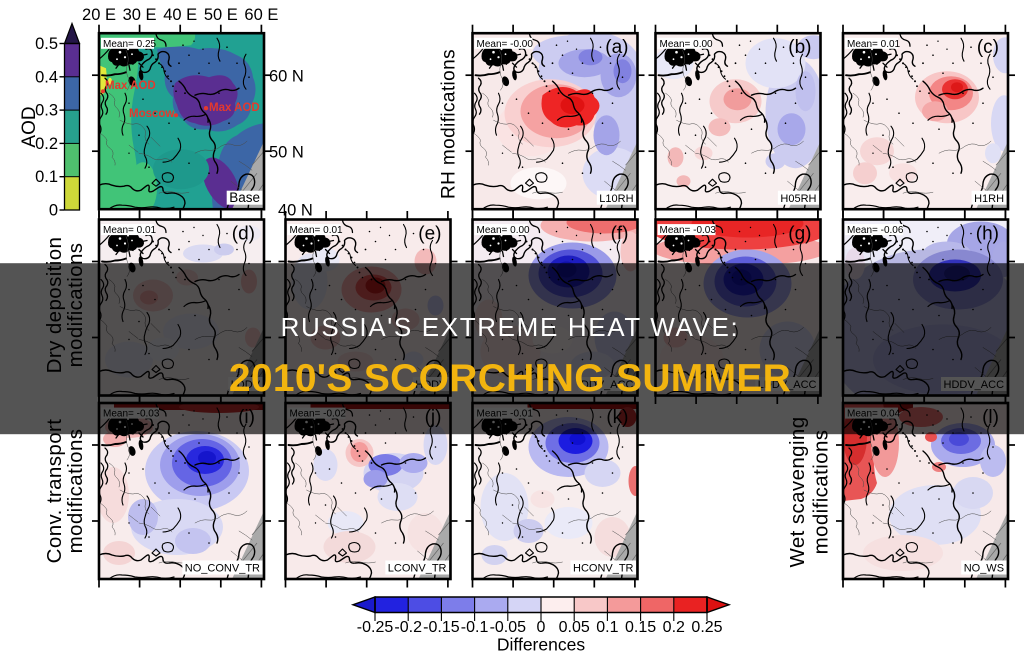 The width and height of the screenshot is (1024, 660). Describe the element at coordinates (541, 645) in the screenshot. I see `svg-text: Differences` at that location.